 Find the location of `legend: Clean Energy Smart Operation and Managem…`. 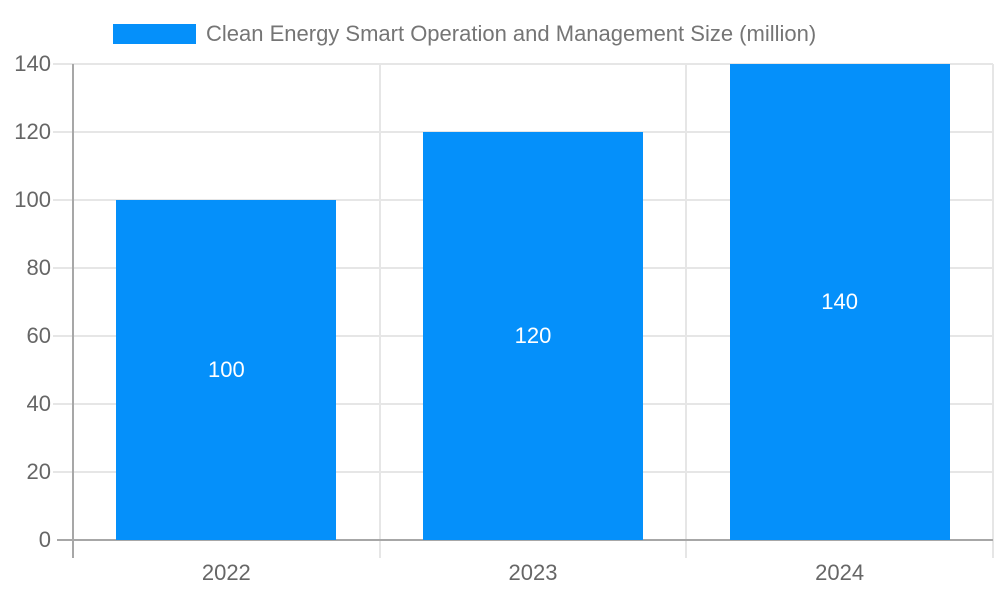

legend: Clean Energy Smart Operation and Managem… is located at coordinates (464, 34).